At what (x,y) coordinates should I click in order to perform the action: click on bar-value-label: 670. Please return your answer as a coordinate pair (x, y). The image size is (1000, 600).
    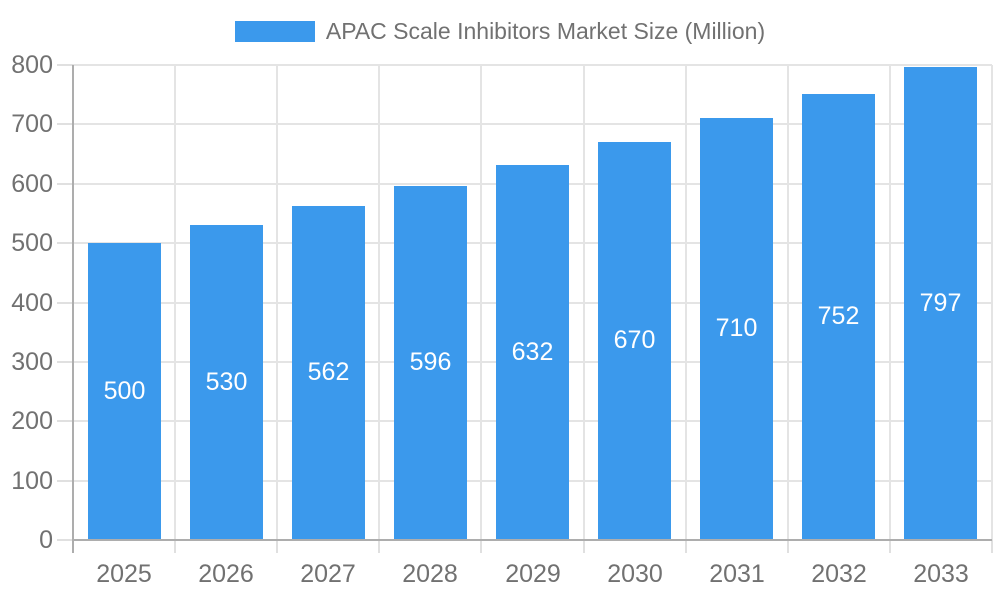
    Looking at the image, I should click on (634, 340).